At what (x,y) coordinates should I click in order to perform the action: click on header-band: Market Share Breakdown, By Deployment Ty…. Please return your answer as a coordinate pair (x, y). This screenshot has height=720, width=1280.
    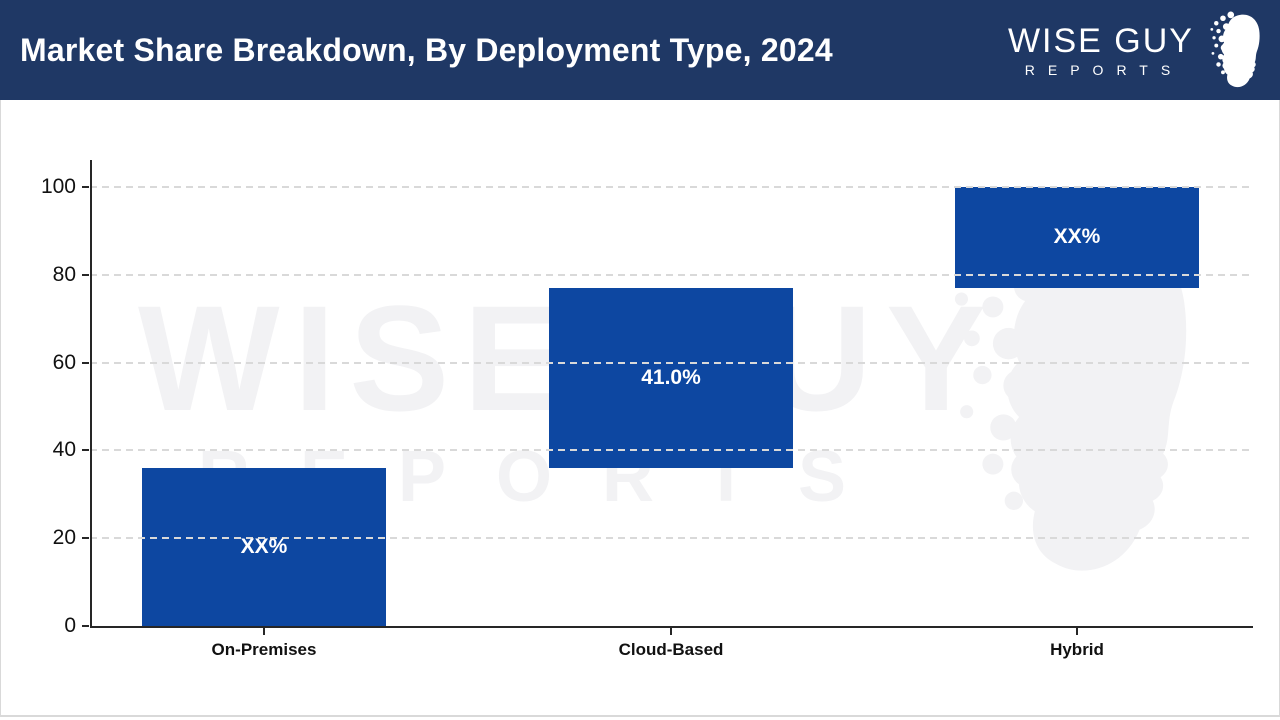
    Looking at the image, I should click on (640, 50).